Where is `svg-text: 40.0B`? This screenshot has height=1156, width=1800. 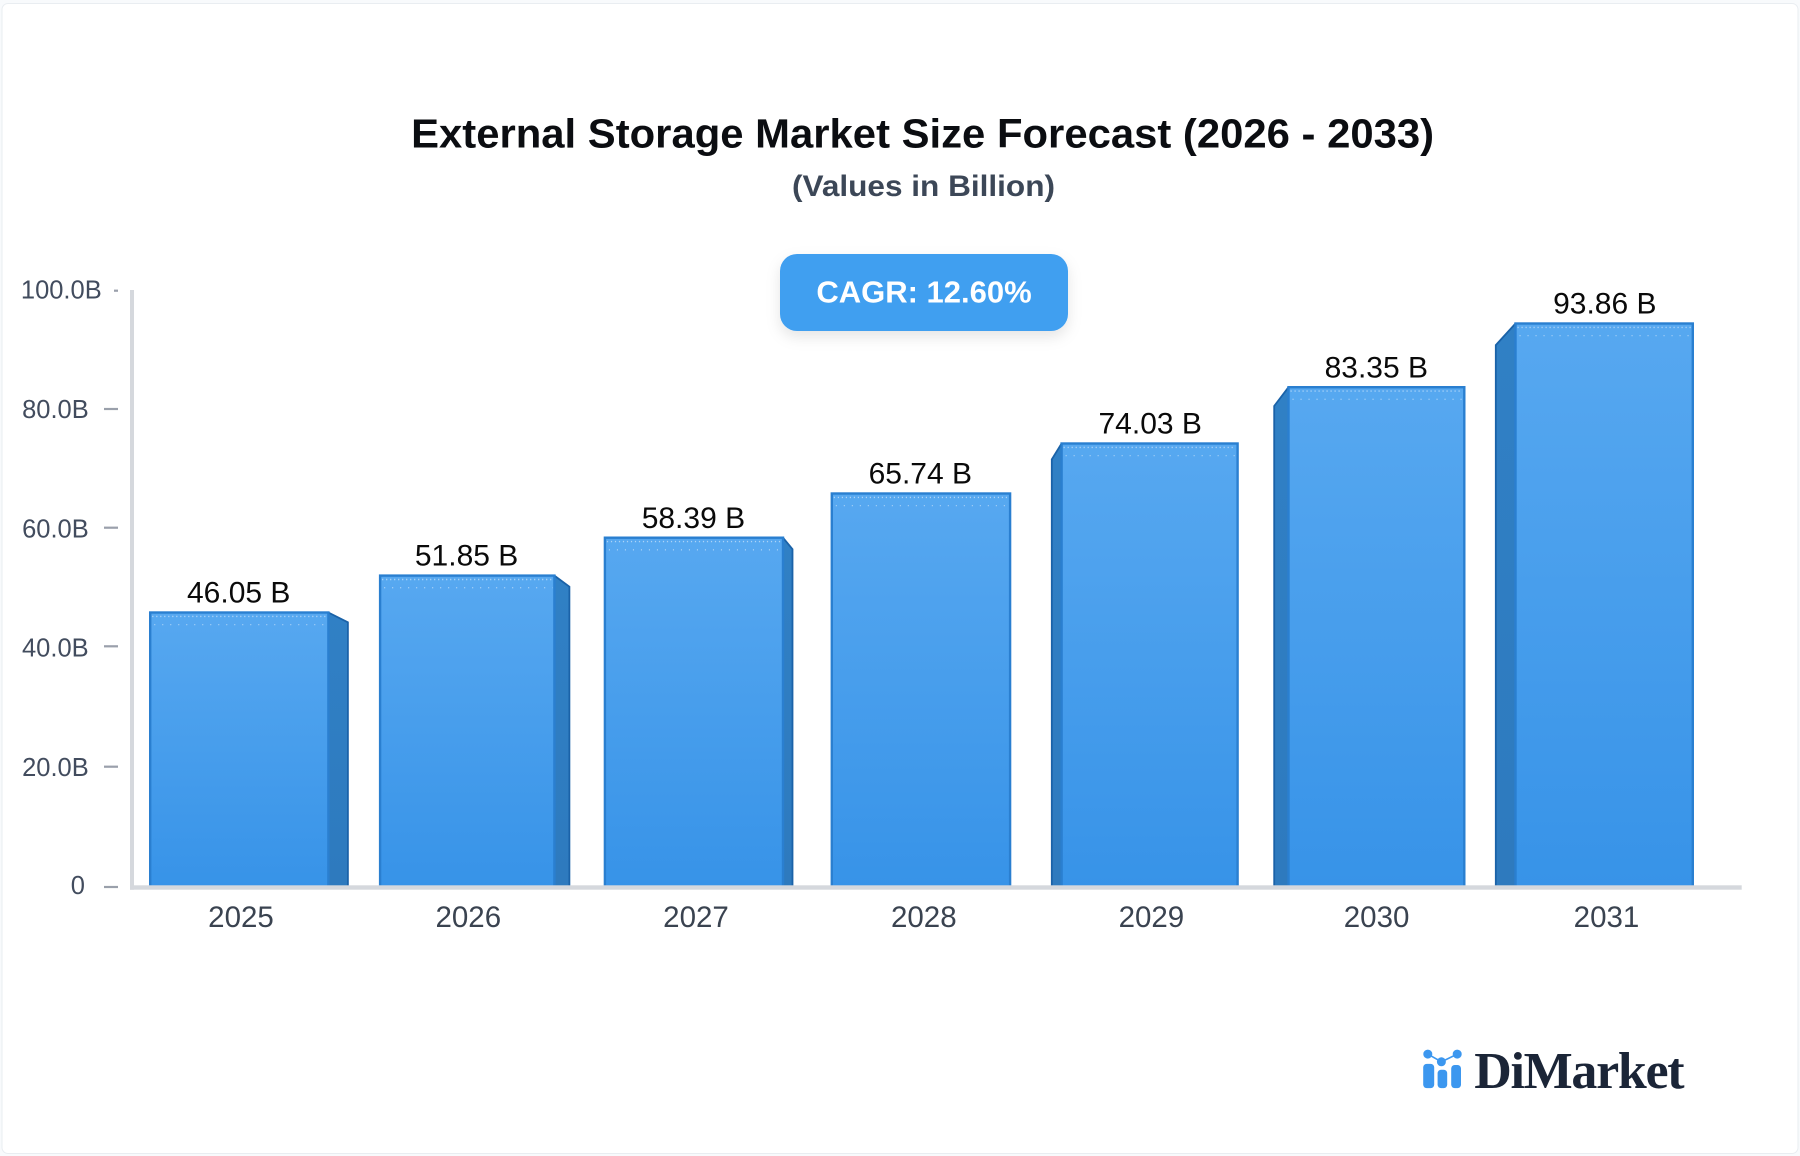
svg-text: 40.0B is located at coordinates (55, 648).